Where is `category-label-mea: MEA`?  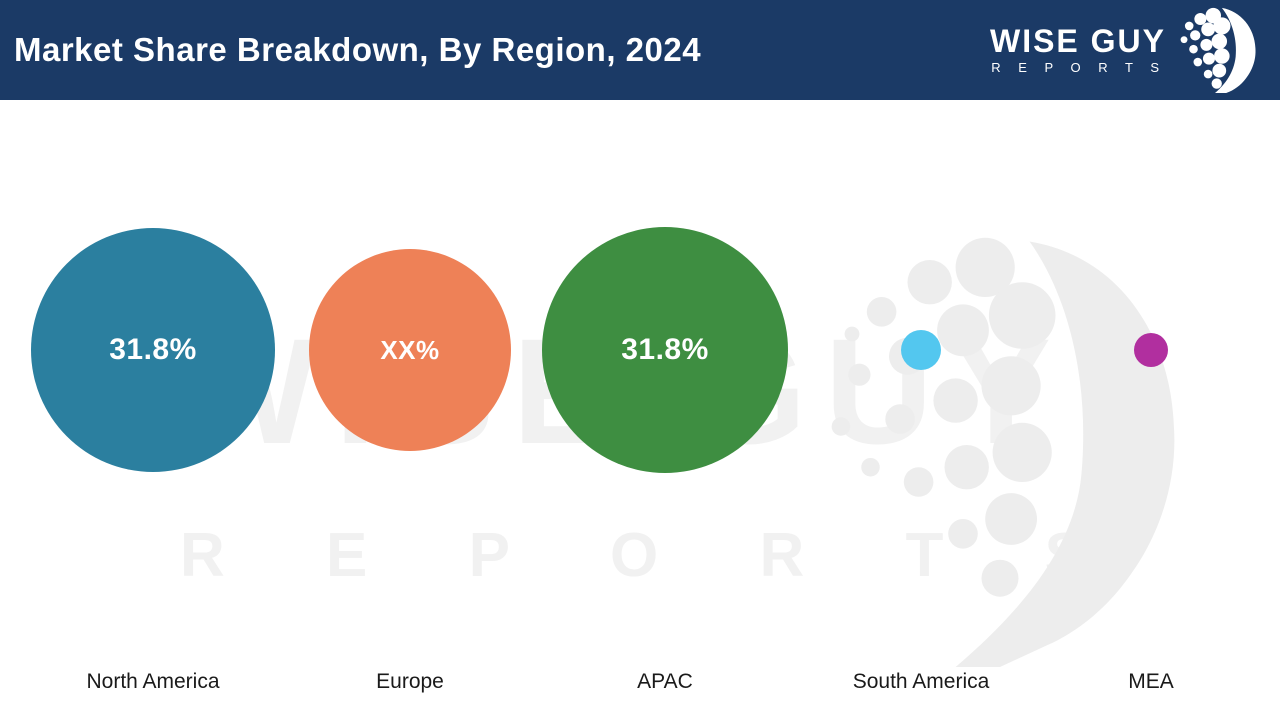
category-label-mea: MEA is located at coordinates (1151, 681).